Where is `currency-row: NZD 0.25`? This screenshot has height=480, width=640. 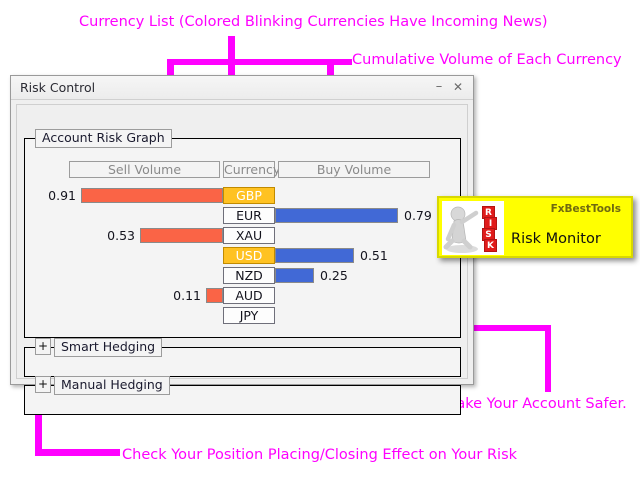 currency-row: NZD 0.25 is located at coordinates (243, 277).